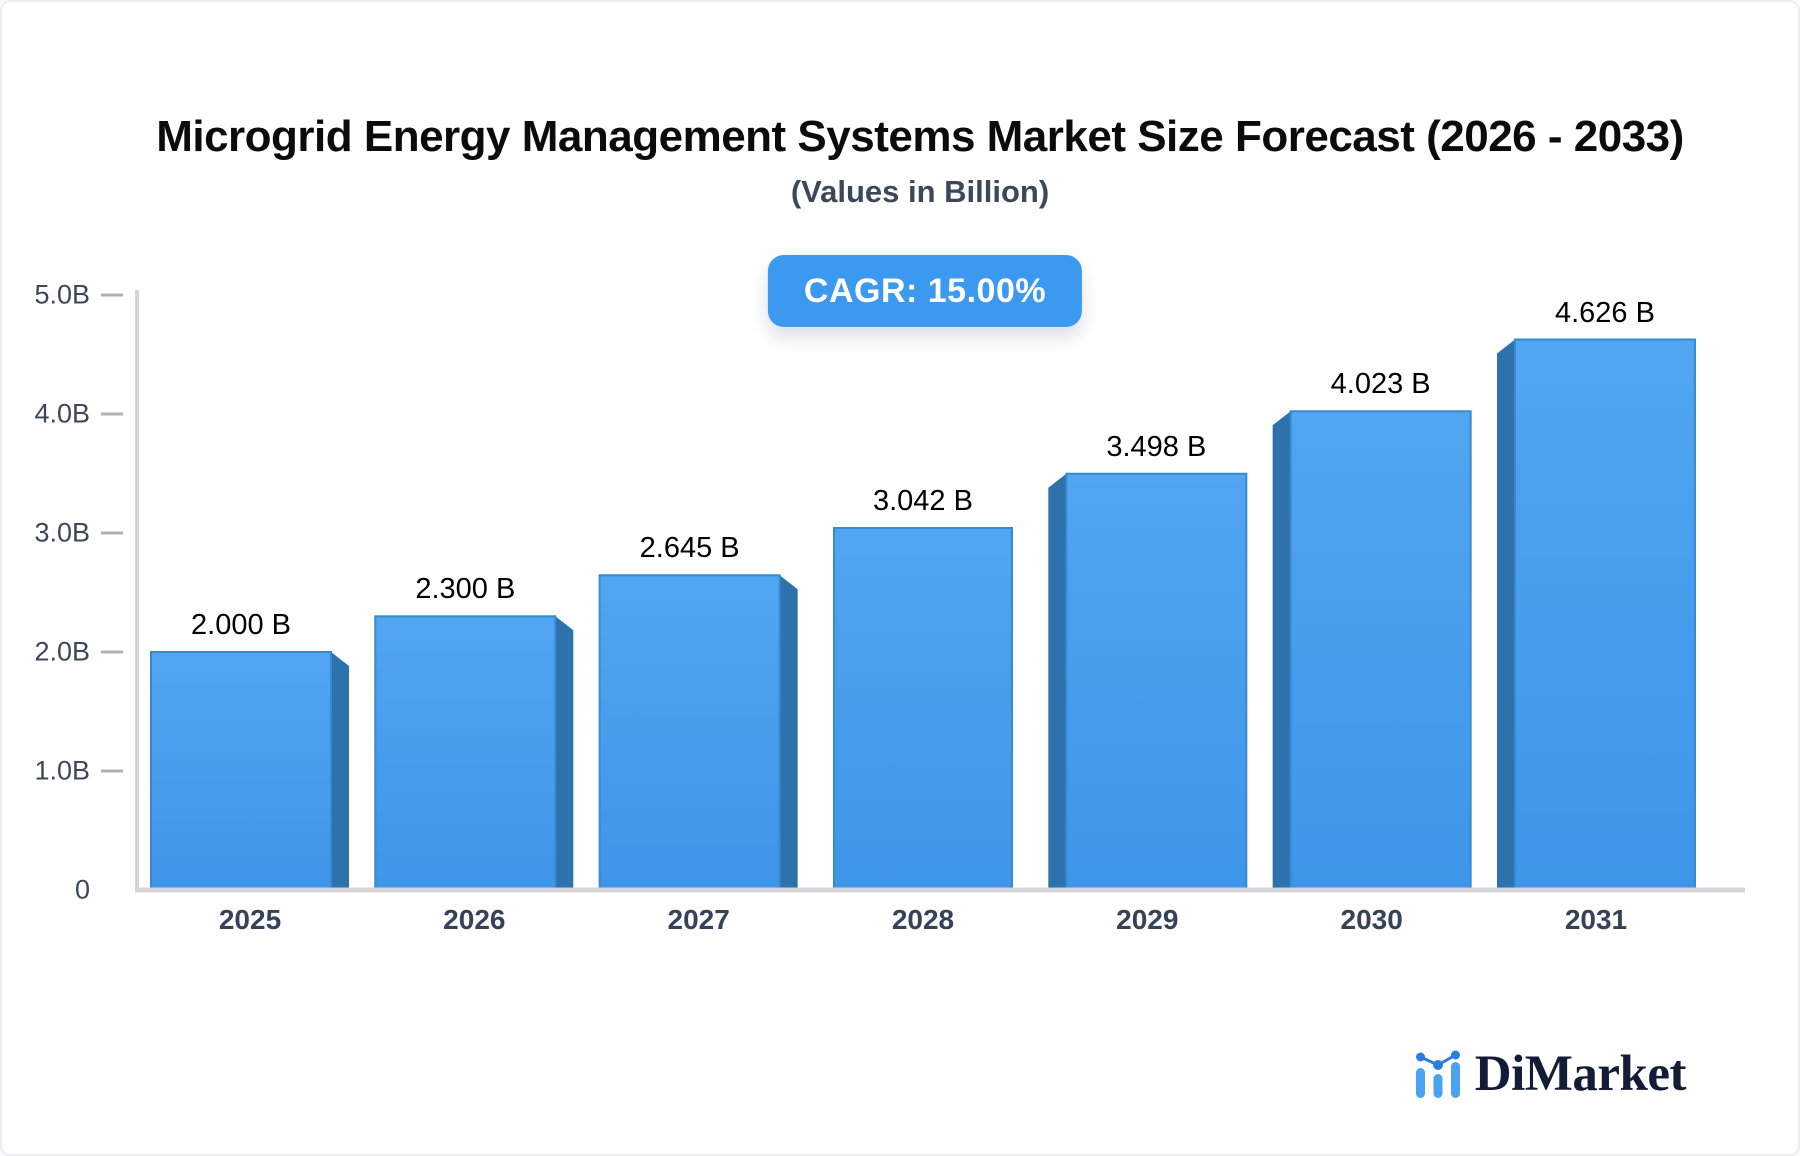 The height and width of the screenshot is (1156, 1800). Describe the element at coordinates (1380, 650) in the screenshot. I see `bar-2030` at that location.